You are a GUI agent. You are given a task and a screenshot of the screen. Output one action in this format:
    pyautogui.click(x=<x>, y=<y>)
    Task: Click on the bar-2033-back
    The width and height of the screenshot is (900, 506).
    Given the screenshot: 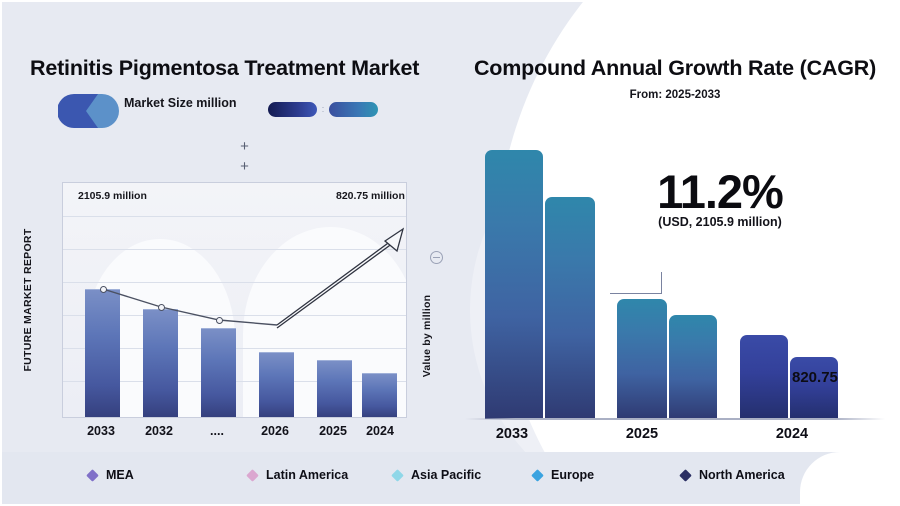 What is the action you would take?
    pyautogui.click(x=570, y=308)
    